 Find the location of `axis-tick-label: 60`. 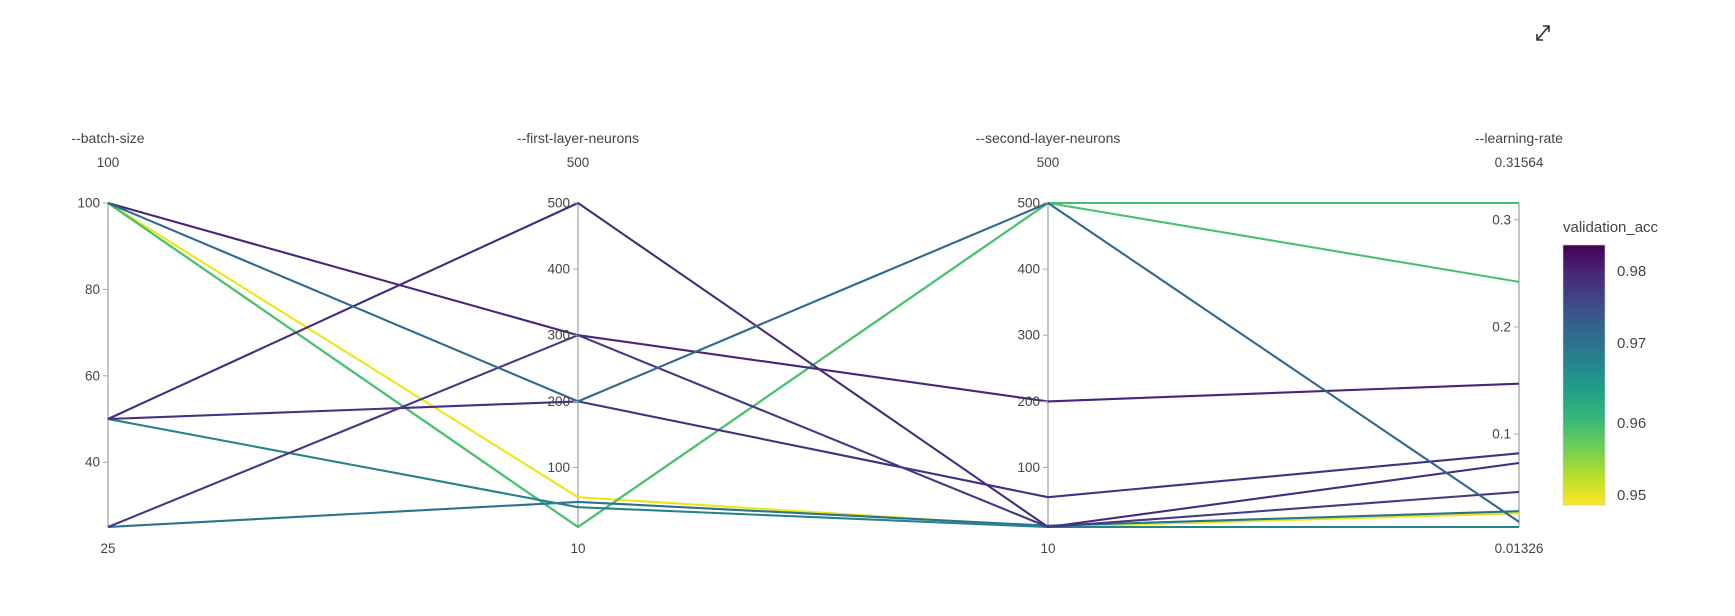

axis-tick-label: 60 is located at coordinates (92, 375).